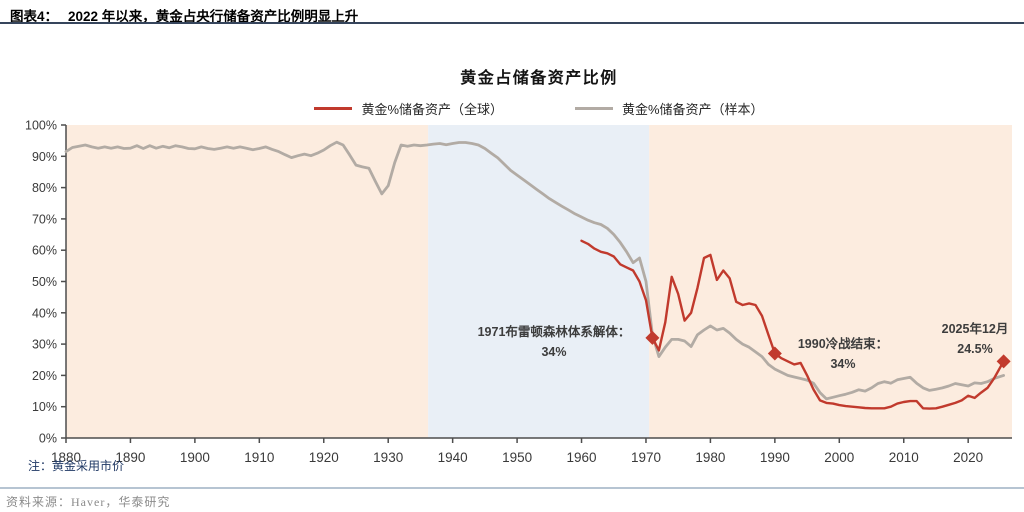 The image size is (1024, 512). What do you see at coordinates (88, 502) in the screenshot?
I see `data-source: 资料来源：Haver，华泰研究` at bounding box center [88, 502].